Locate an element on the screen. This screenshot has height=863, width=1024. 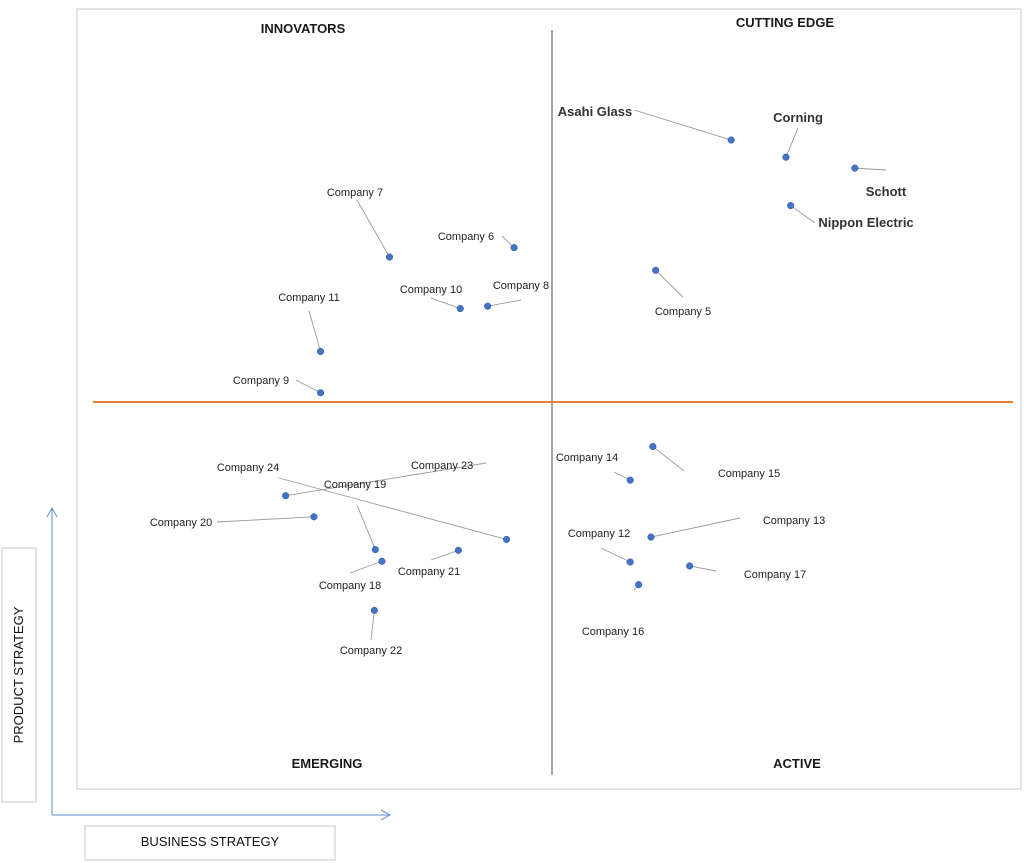
leader-line-nippon-electric is located at coordinates (803, 214).